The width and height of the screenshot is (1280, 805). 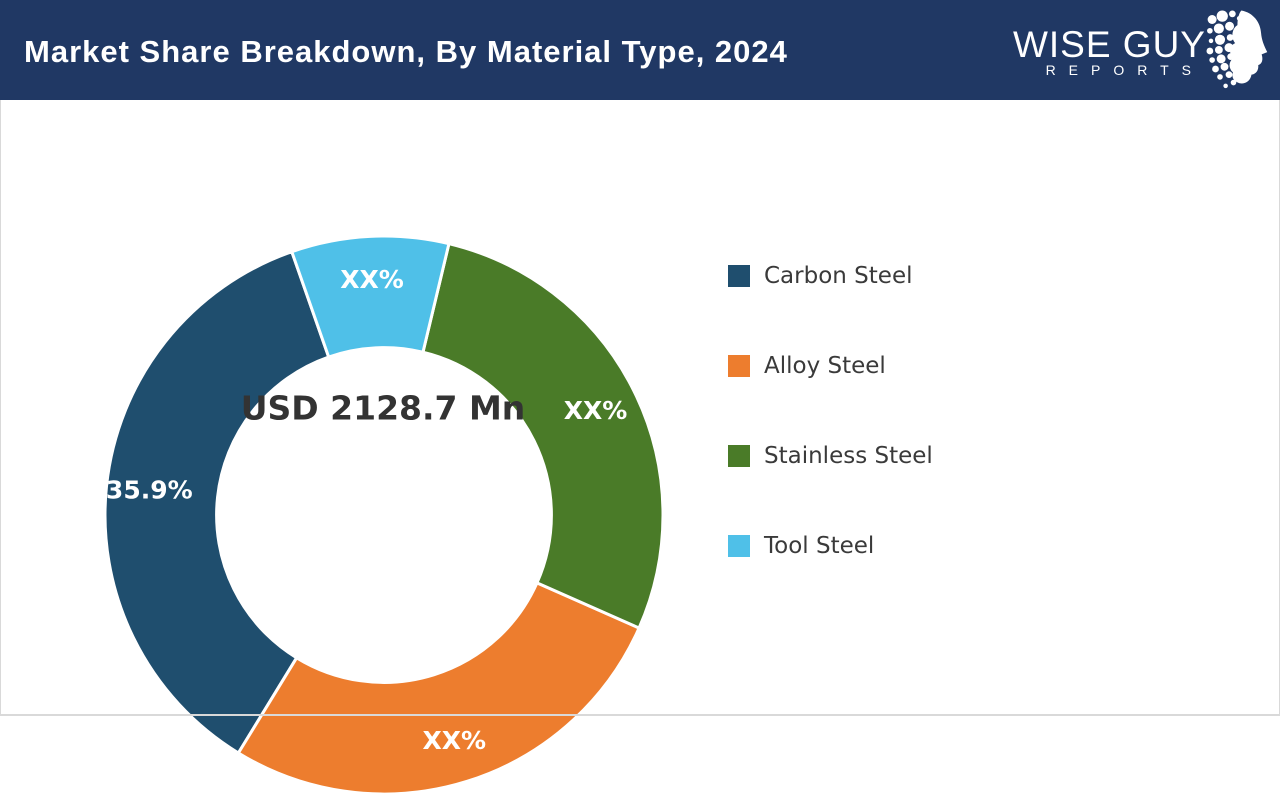 I want to click on logo-wordmark: WISE GUY, so click(x=1109, y=44).